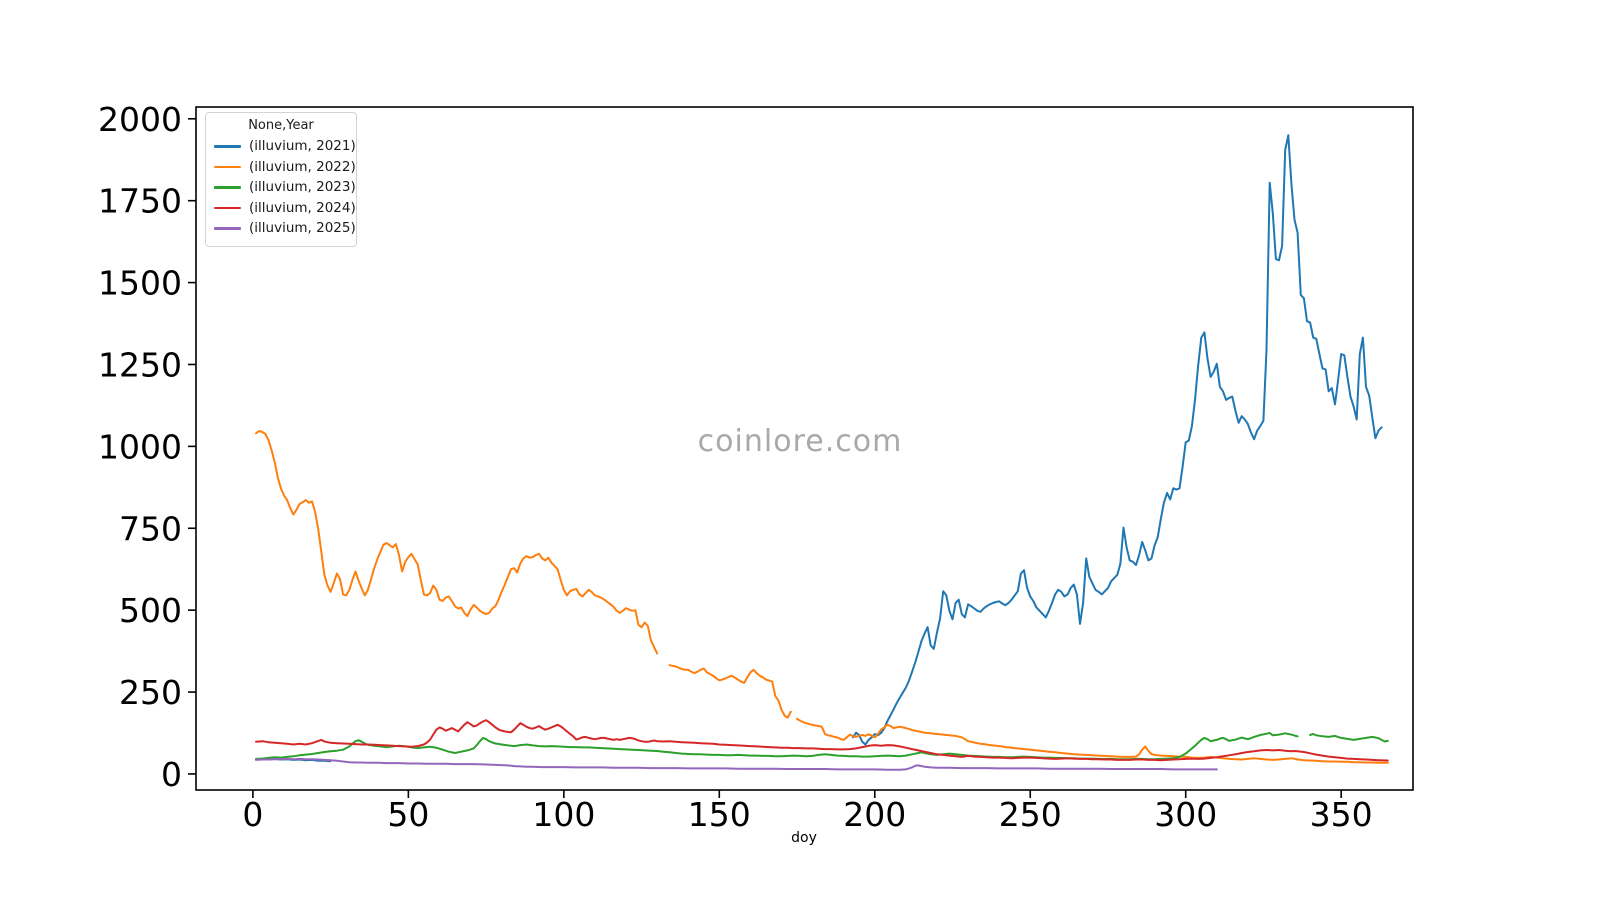 The height and width of the screenshot is (900, 1600). What do you see at coordinates (252, 814) in the screenshot?
I see `x-tick-label: 0` at bounding box center [252, 814].